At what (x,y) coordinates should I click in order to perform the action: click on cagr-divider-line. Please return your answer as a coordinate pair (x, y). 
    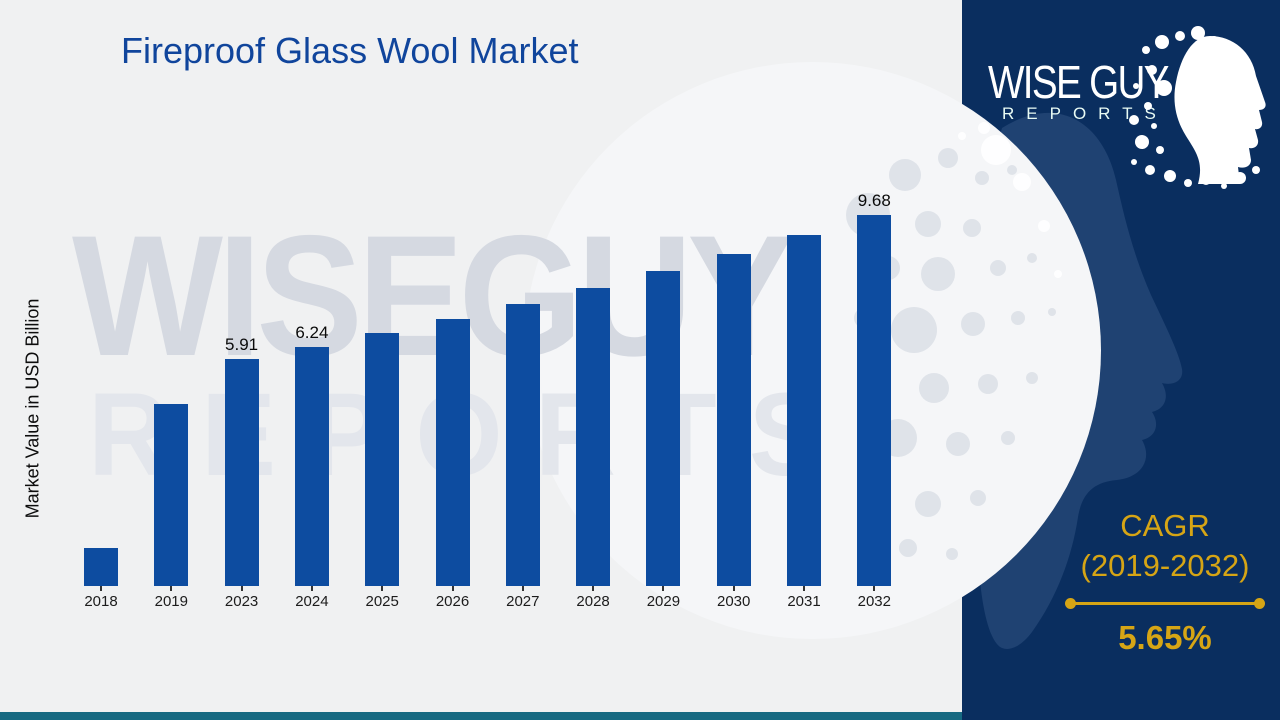
    Looking at the image, I should click on (1165, 603).